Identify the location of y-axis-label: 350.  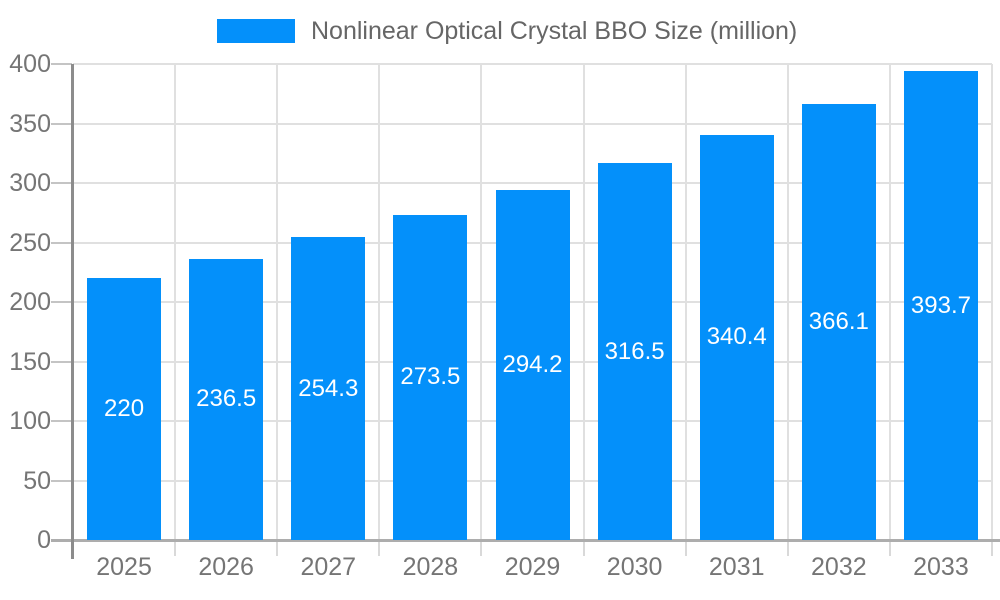
(30, 123).